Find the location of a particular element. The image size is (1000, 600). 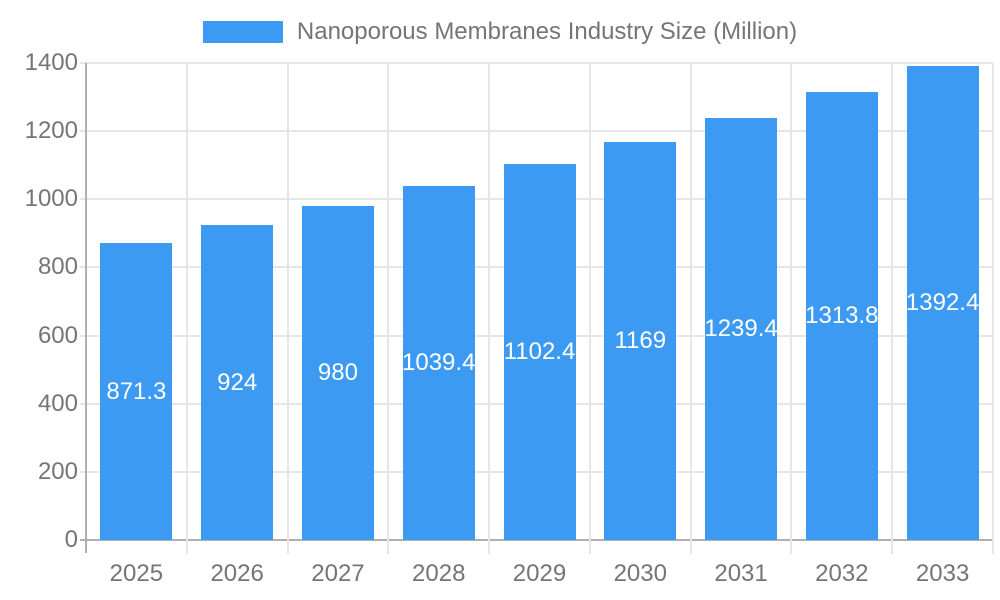

bar-value-label: 1313.8 is located at coordinates (842, 316).